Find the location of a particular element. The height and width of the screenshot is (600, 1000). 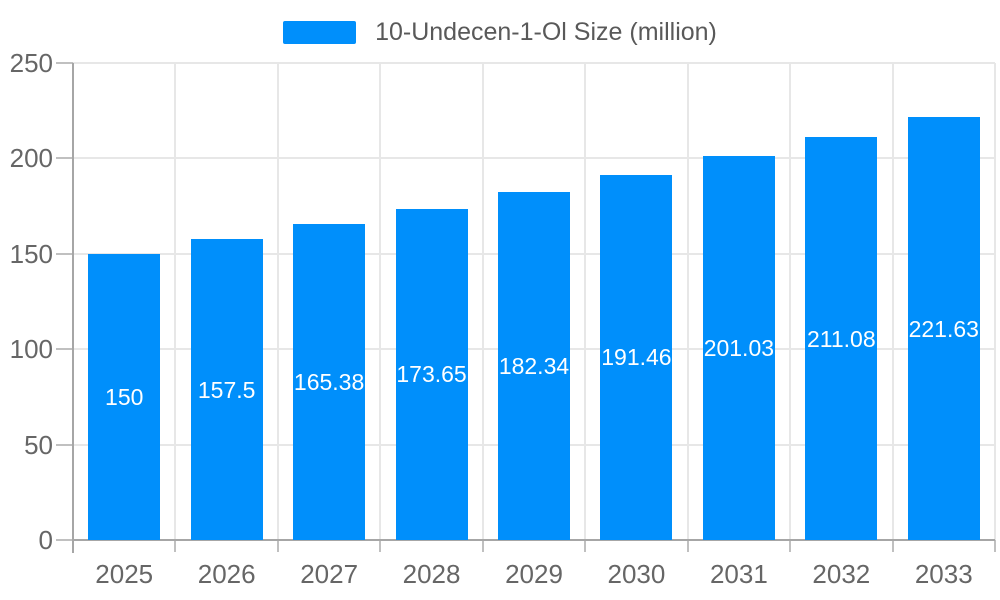

bar-value-label: 191.46 is located at coordinates (636, 357).